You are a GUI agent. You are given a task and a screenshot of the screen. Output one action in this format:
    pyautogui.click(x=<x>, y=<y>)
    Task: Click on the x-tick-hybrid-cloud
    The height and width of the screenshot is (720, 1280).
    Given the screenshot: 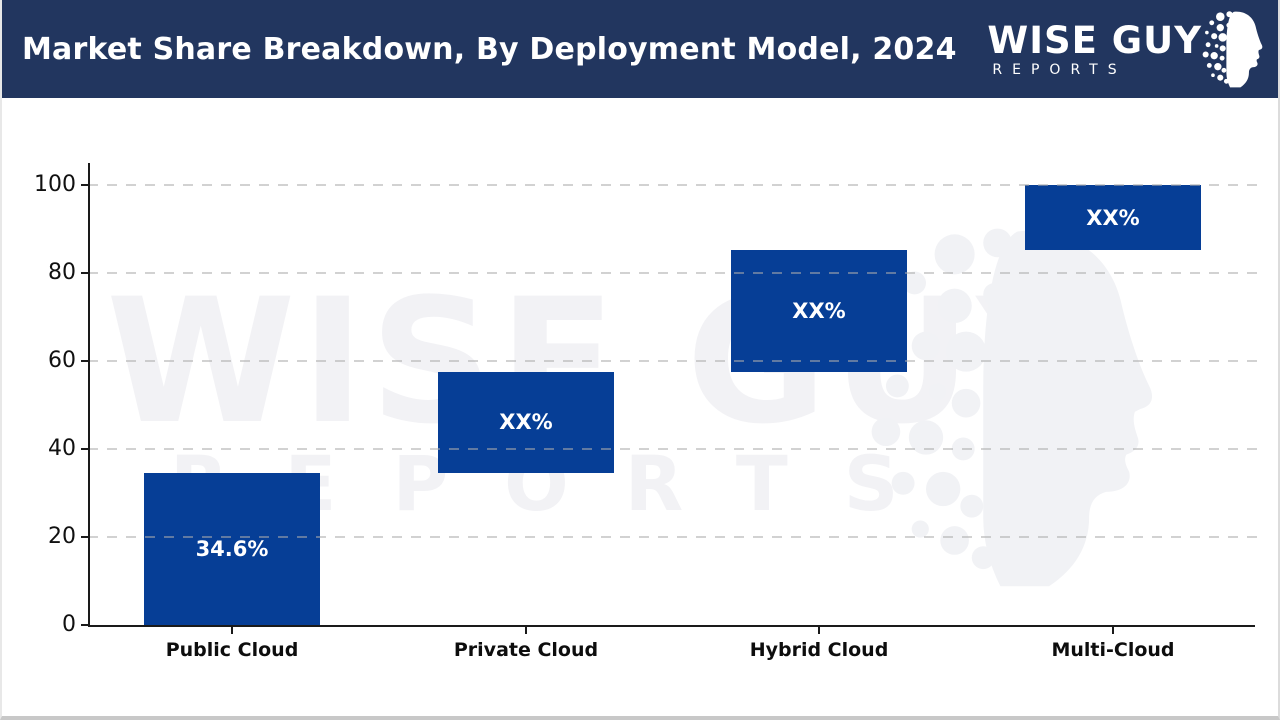 What is the action you would take?
    pyautogui.click(x=819, y=630)
    